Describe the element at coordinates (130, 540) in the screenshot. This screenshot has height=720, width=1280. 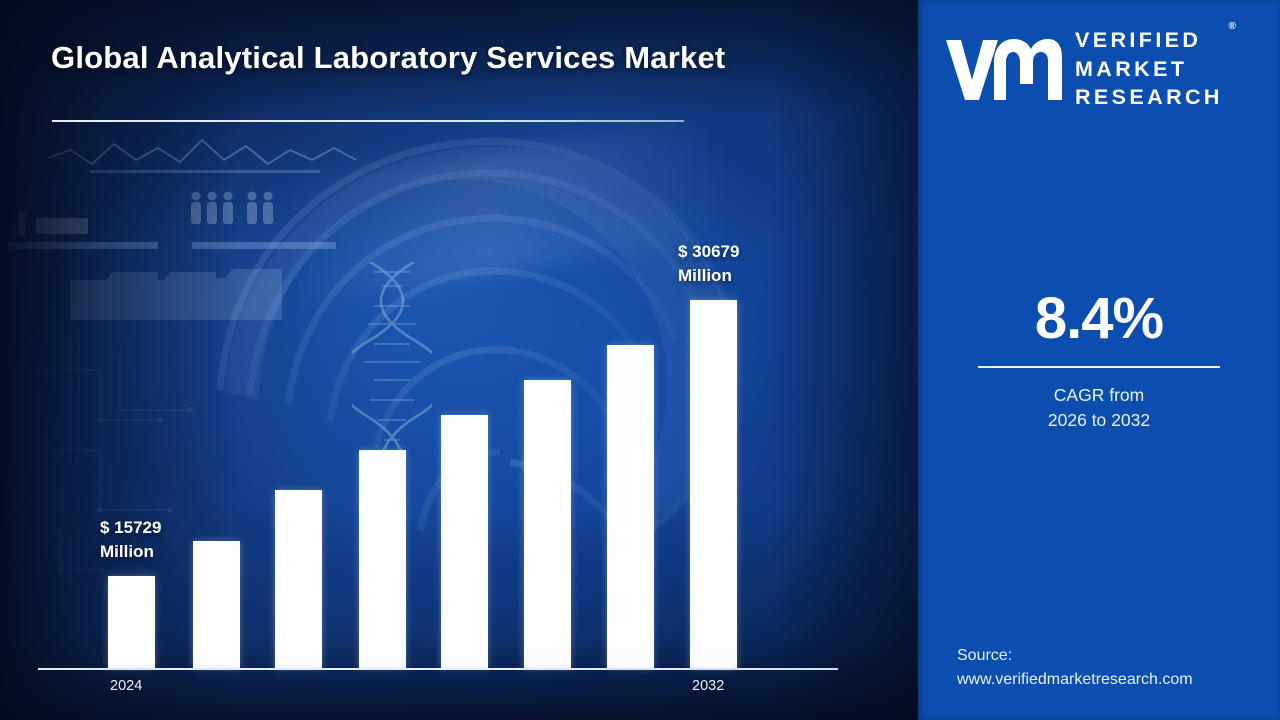
I see `data-label-first: $ 15729 Million` at that location.